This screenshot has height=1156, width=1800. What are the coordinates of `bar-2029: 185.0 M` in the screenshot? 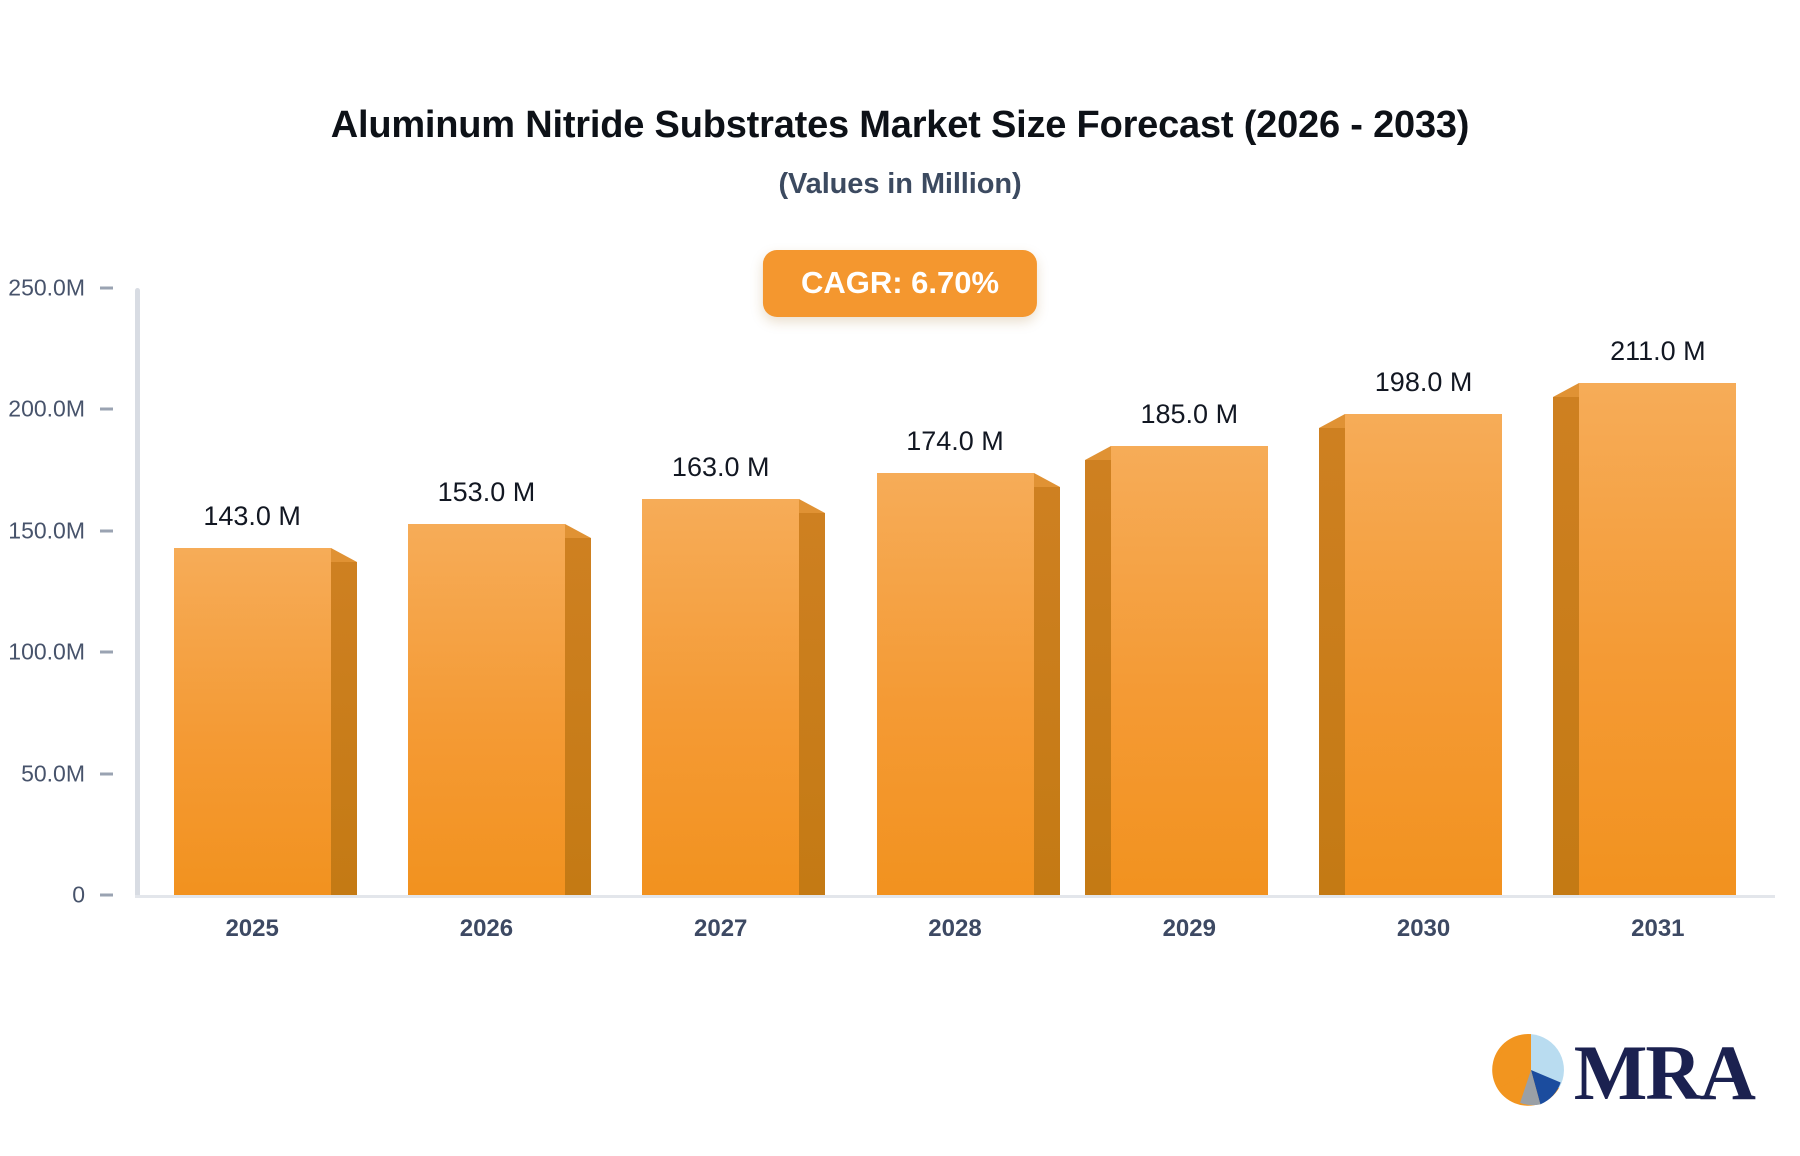 It's located at (1176, 647).